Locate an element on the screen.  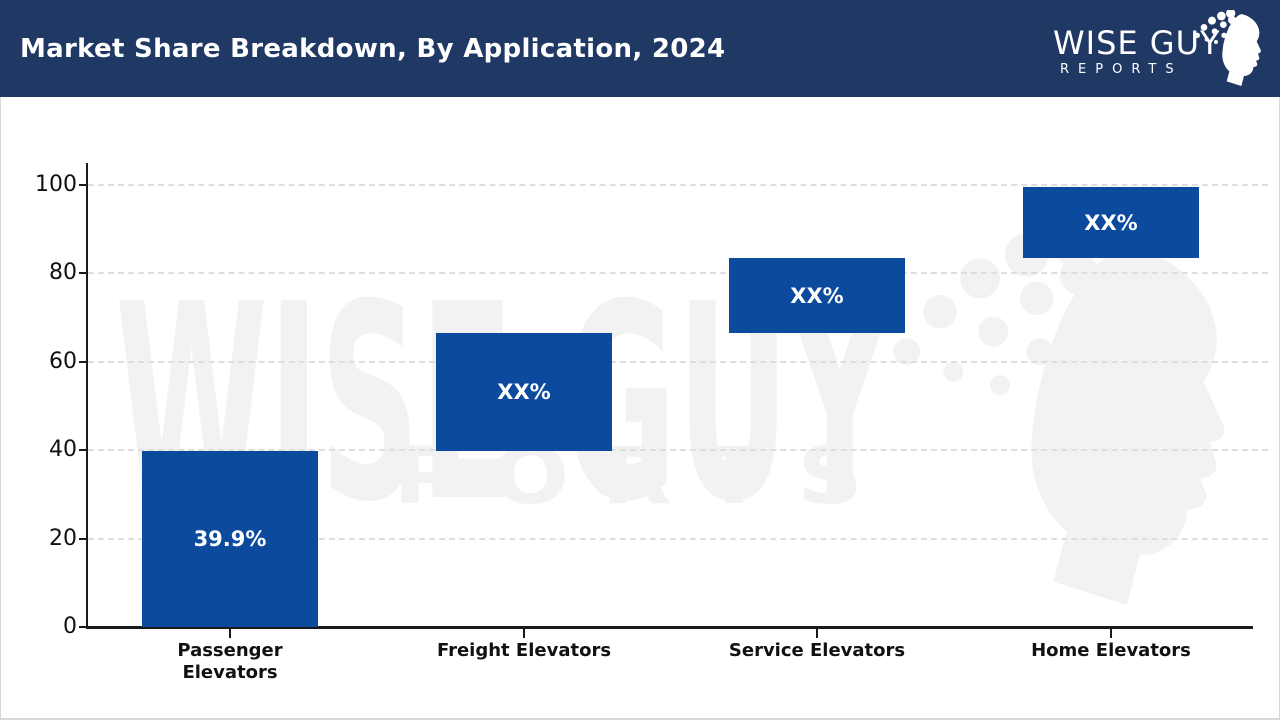
wise-guy-logo: WISE GUY REPORTS is located at coordinates (1143, 48).